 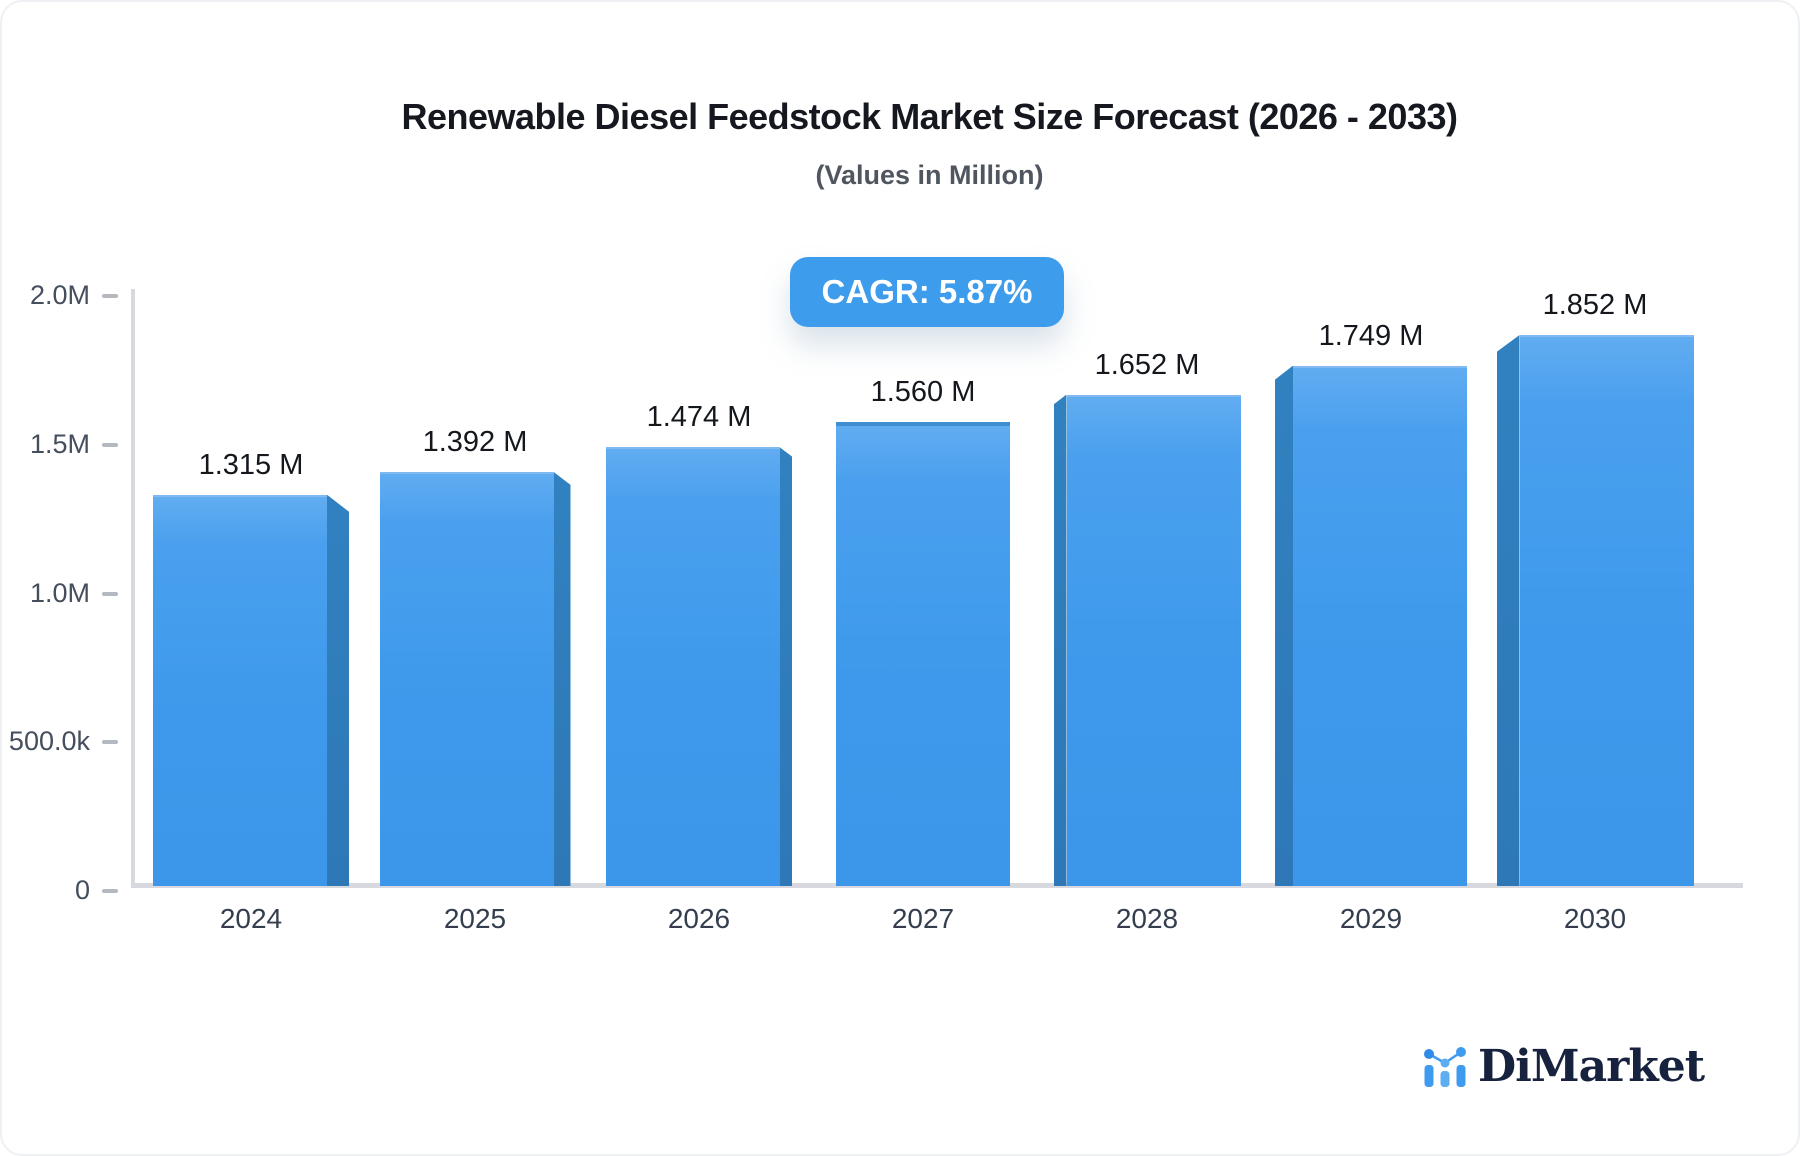 I want to click on bar-2027, so click(x=923, y=653).